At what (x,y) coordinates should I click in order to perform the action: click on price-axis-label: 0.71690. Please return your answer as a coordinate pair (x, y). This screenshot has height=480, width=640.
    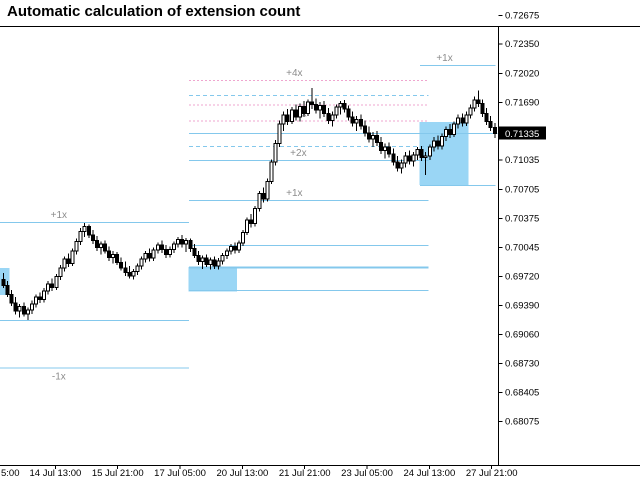
    Looking at the image, I should click on (522, 102).